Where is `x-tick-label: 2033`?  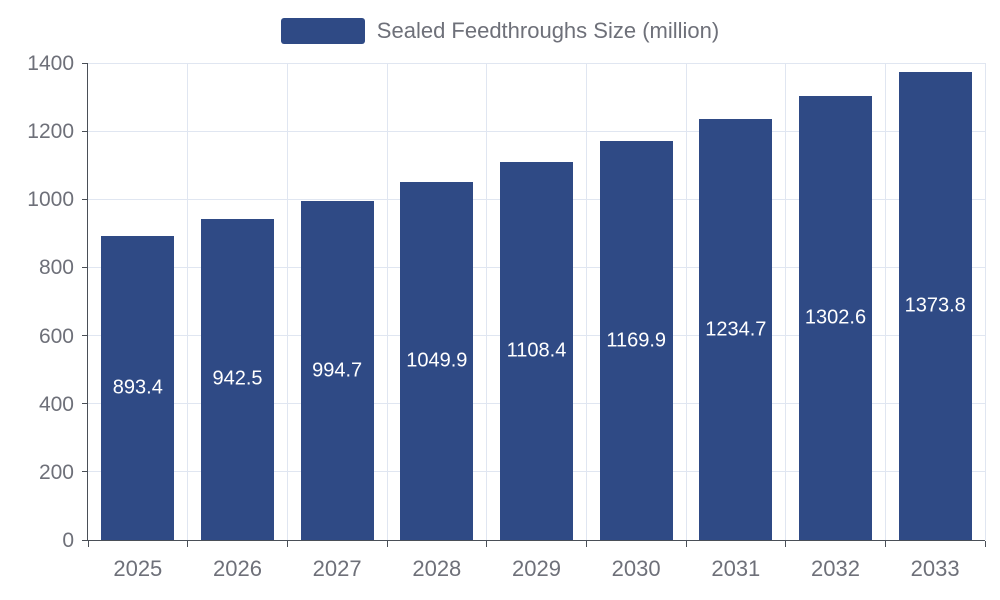
x-tick-label: 2033 is located at coordinates (935, 568).